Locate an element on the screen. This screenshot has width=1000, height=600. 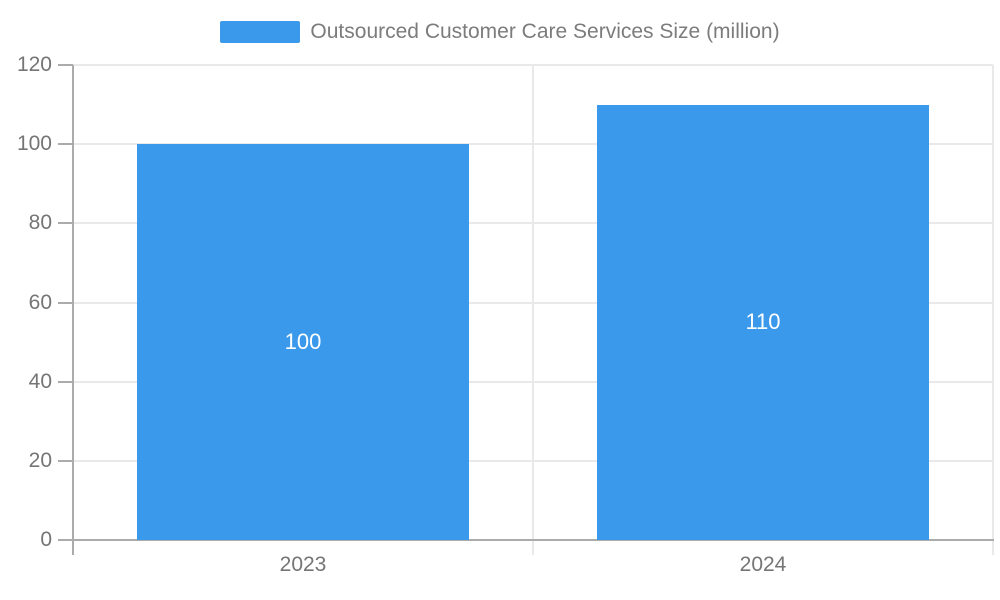
bar-value-label-2023: 100 is located at coordinates (303, 342).